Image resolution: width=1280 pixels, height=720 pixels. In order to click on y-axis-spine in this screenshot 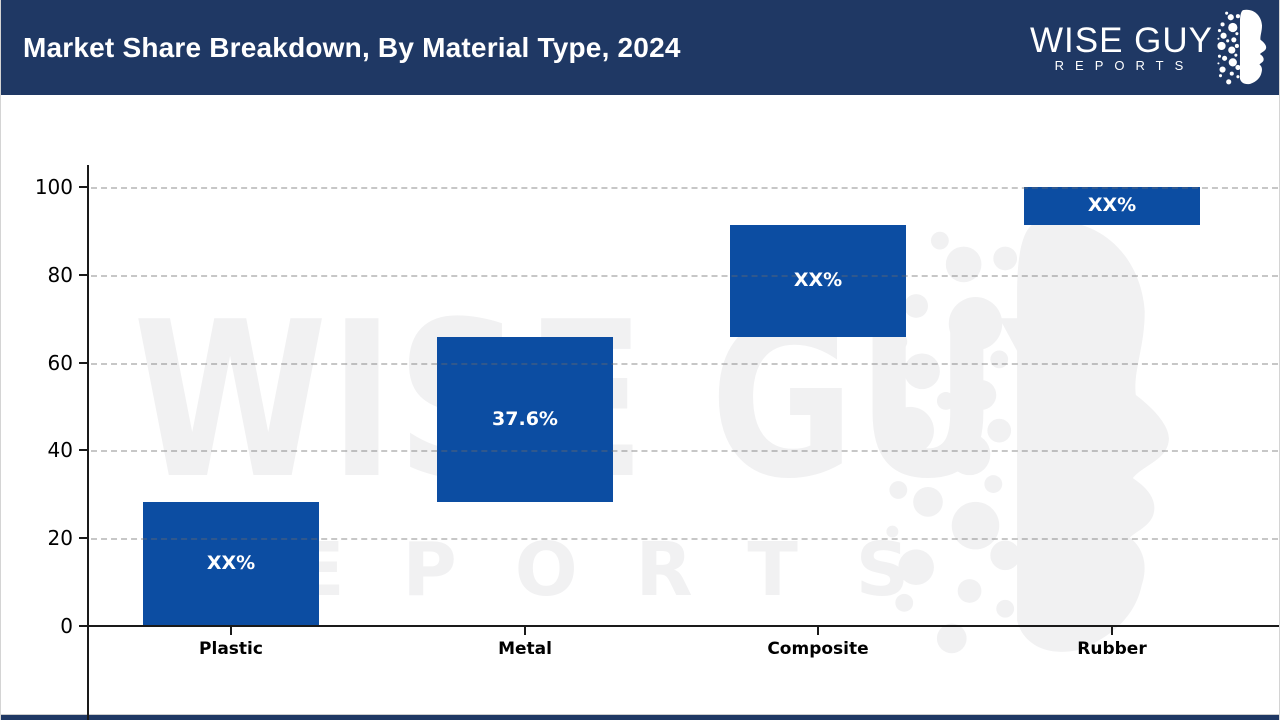, I will do `click(88, 442)`.